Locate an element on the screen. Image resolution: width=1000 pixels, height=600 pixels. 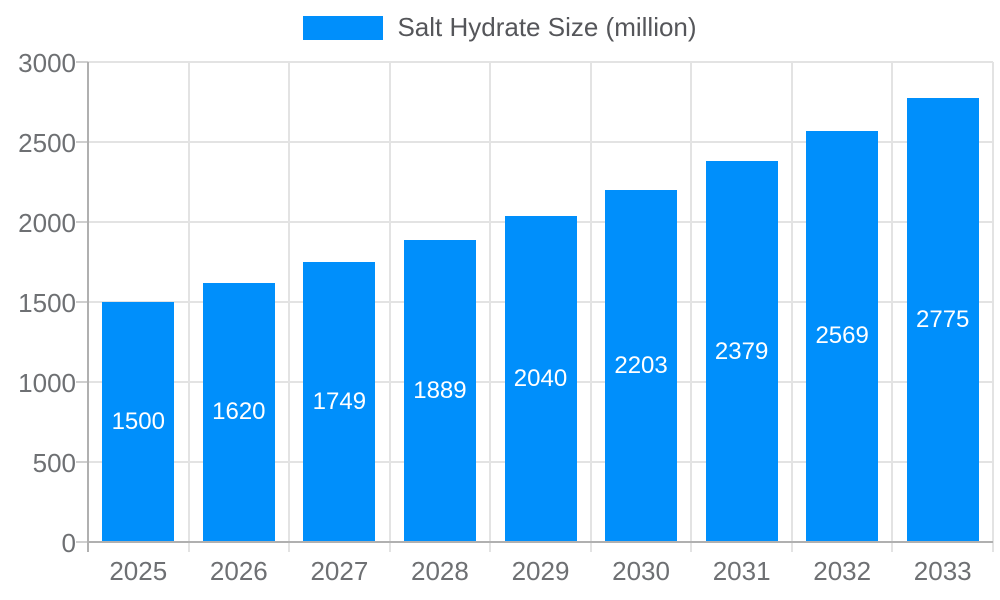
bar-value-label: 1889 is located at coordinates (440, 390).